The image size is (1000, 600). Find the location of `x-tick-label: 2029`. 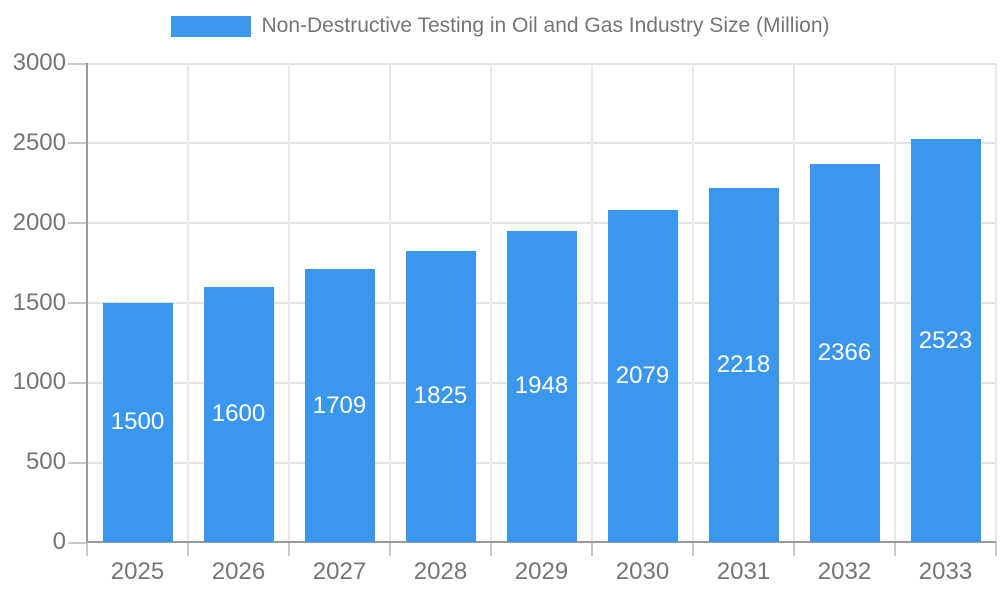

x-tick-label: 2029 is located at coordinates (541, 571).